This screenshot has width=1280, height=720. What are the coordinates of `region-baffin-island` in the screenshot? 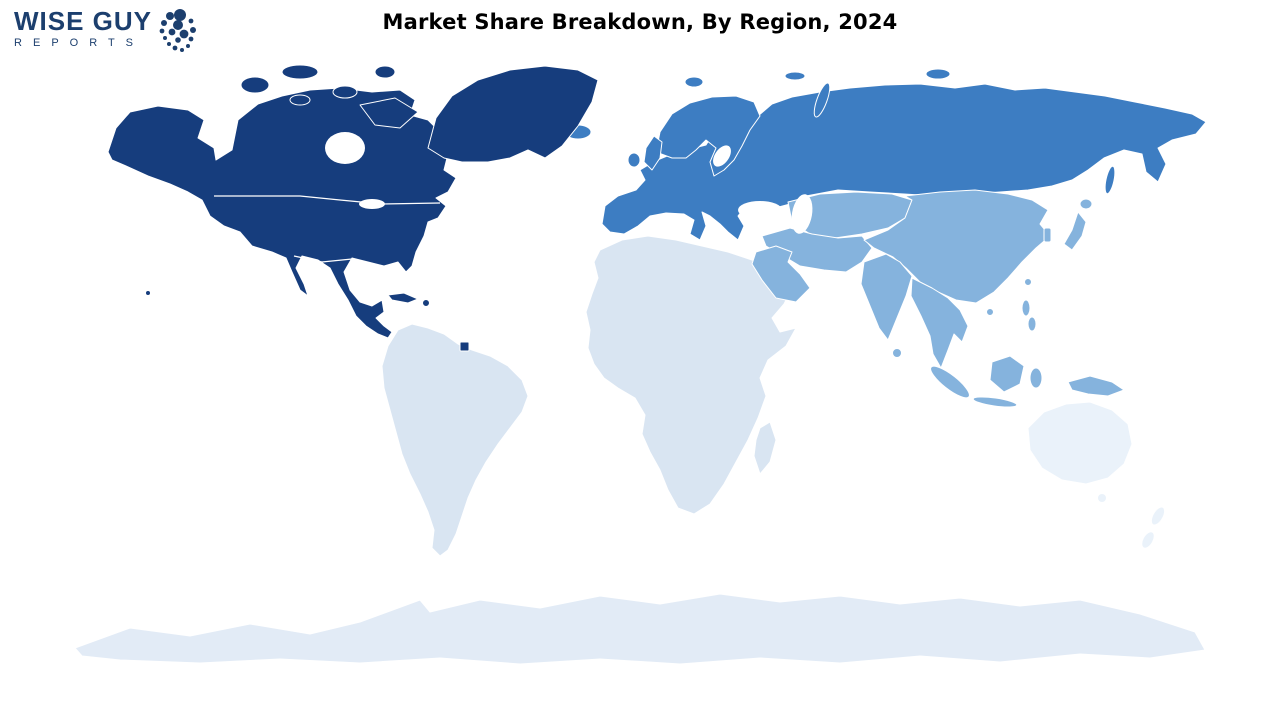 It's located at (389, 113).